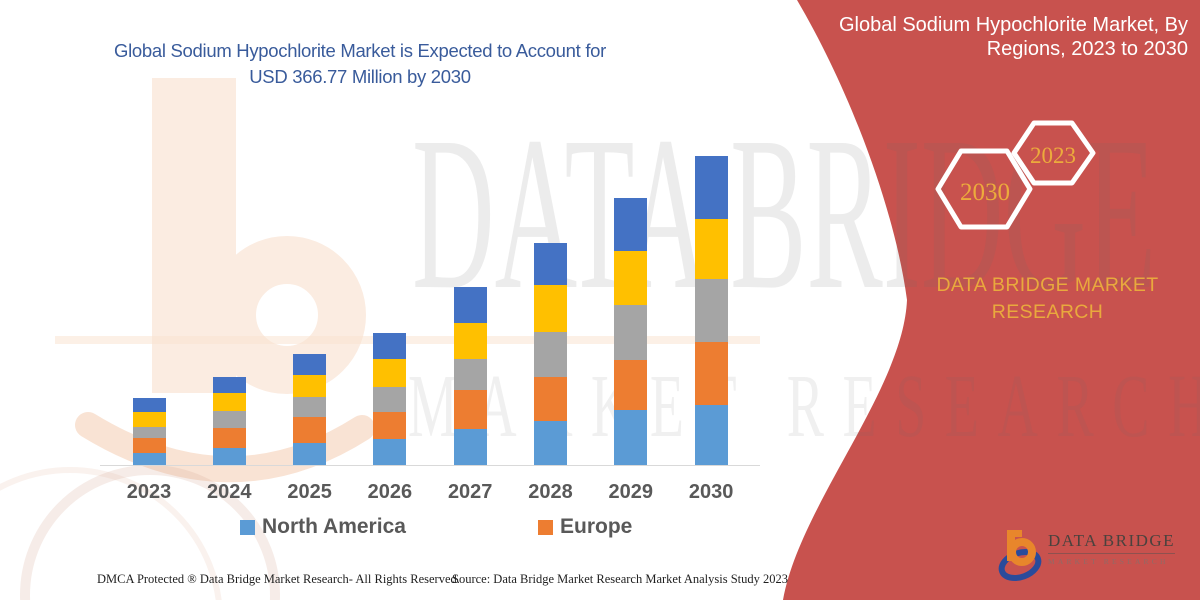 This screenshot has width=1200, height=600. I want to click on ribbon-title-line1: Global Sodium Hypochlorite Market, By, so click(1013, 25).